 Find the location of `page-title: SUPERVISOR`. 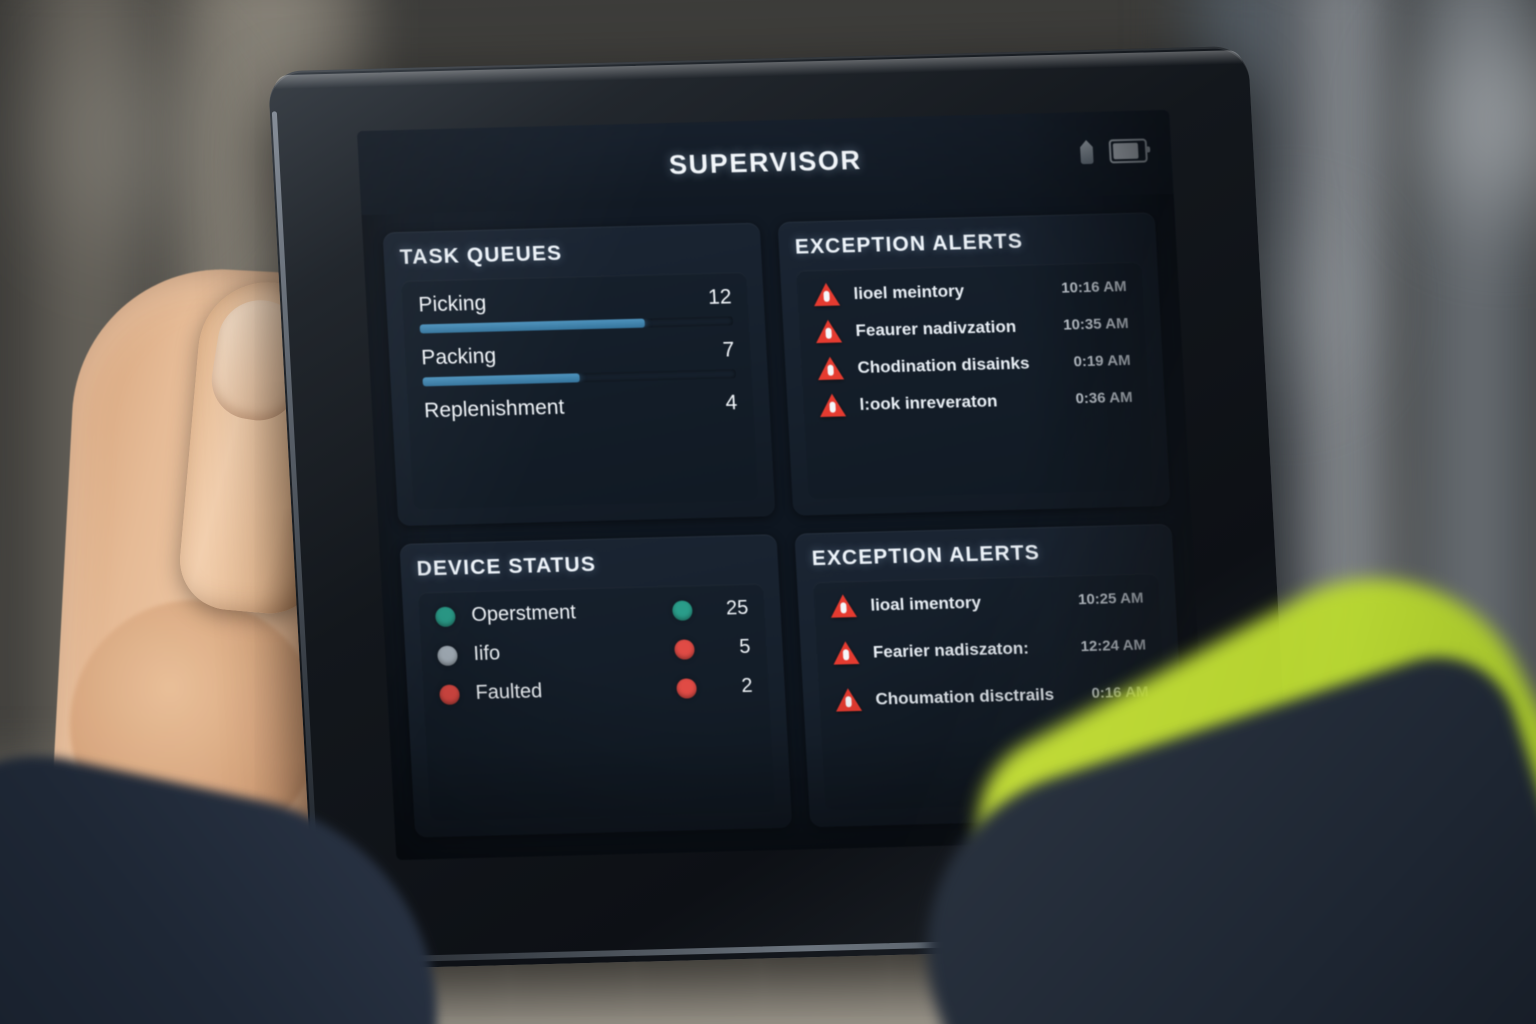

page-title: SUPERVISOR is located at coordinates (765, 162).